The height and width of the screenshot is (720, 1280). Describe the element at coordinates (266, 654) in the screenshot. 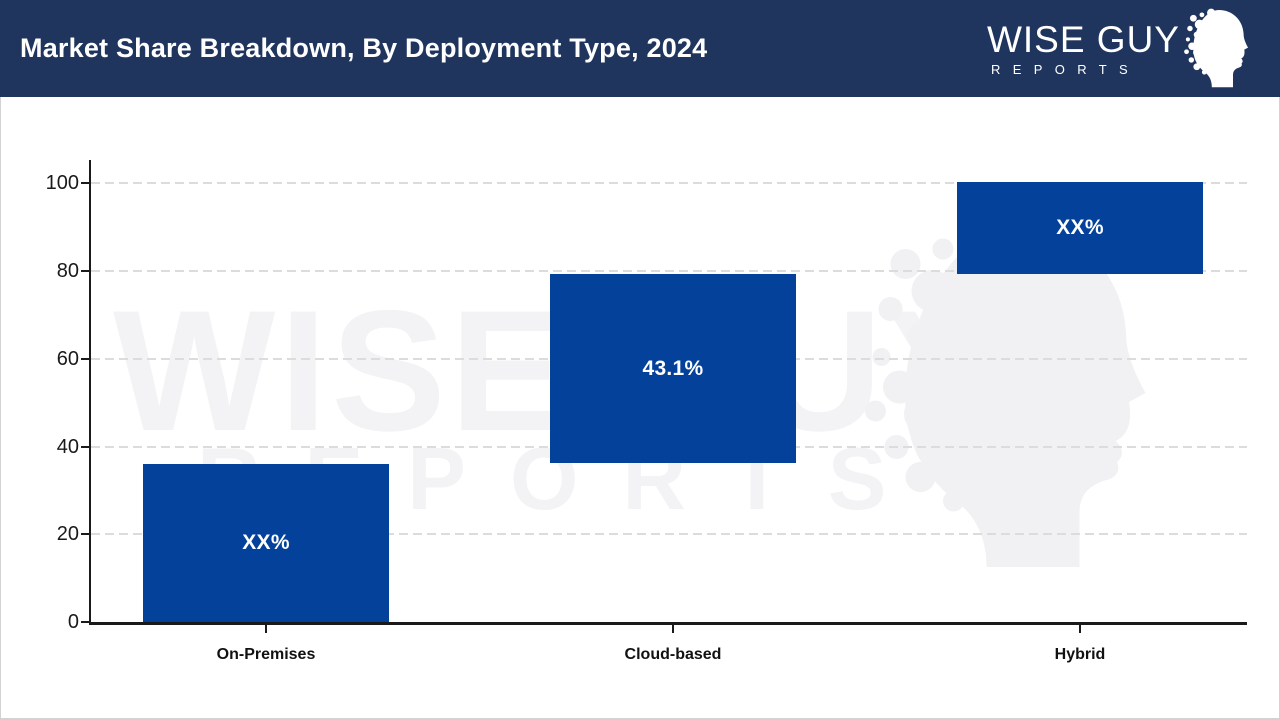

I see `x-category-label-on-premises: On-Premises` at that location.